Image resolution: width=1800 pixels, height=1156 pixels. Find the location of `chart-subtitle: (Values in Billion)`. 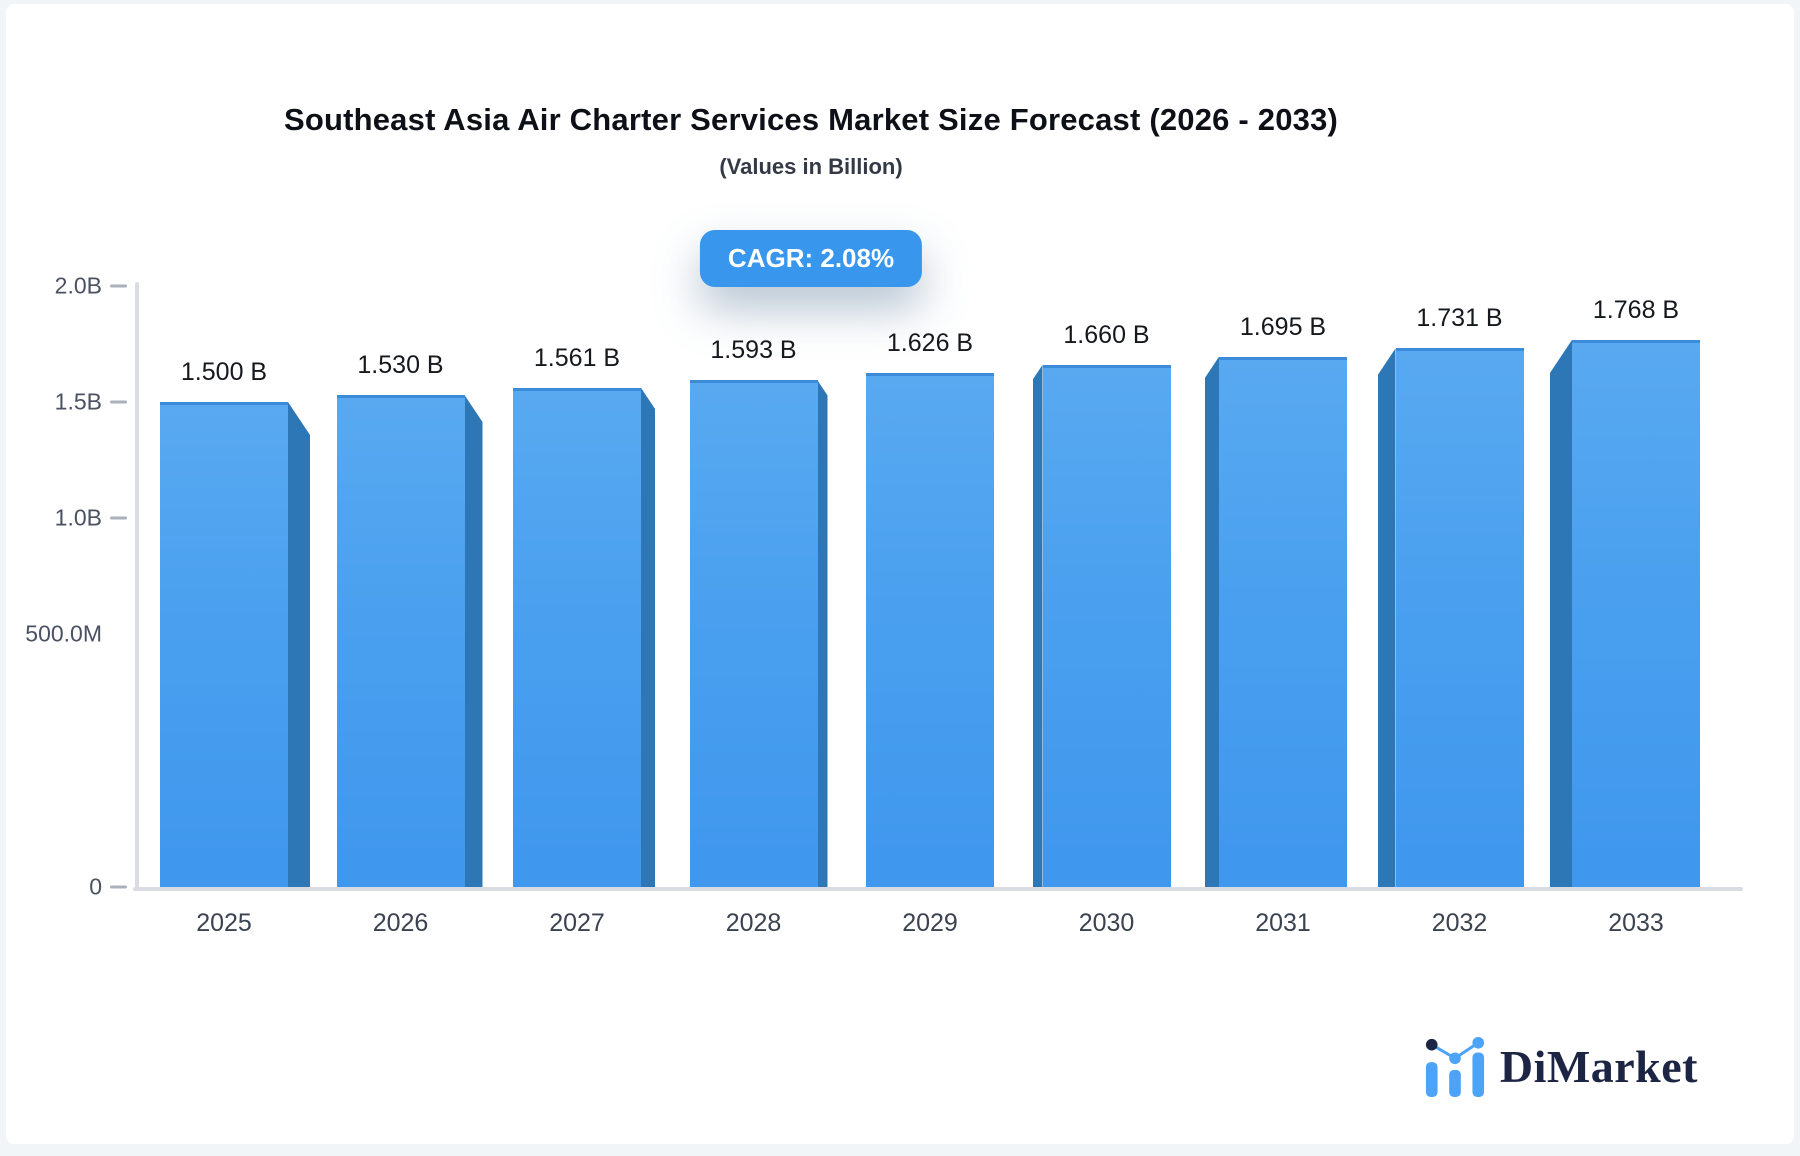

chart-subtitle: (Values in Billion) is located at coordinates (811, 166).